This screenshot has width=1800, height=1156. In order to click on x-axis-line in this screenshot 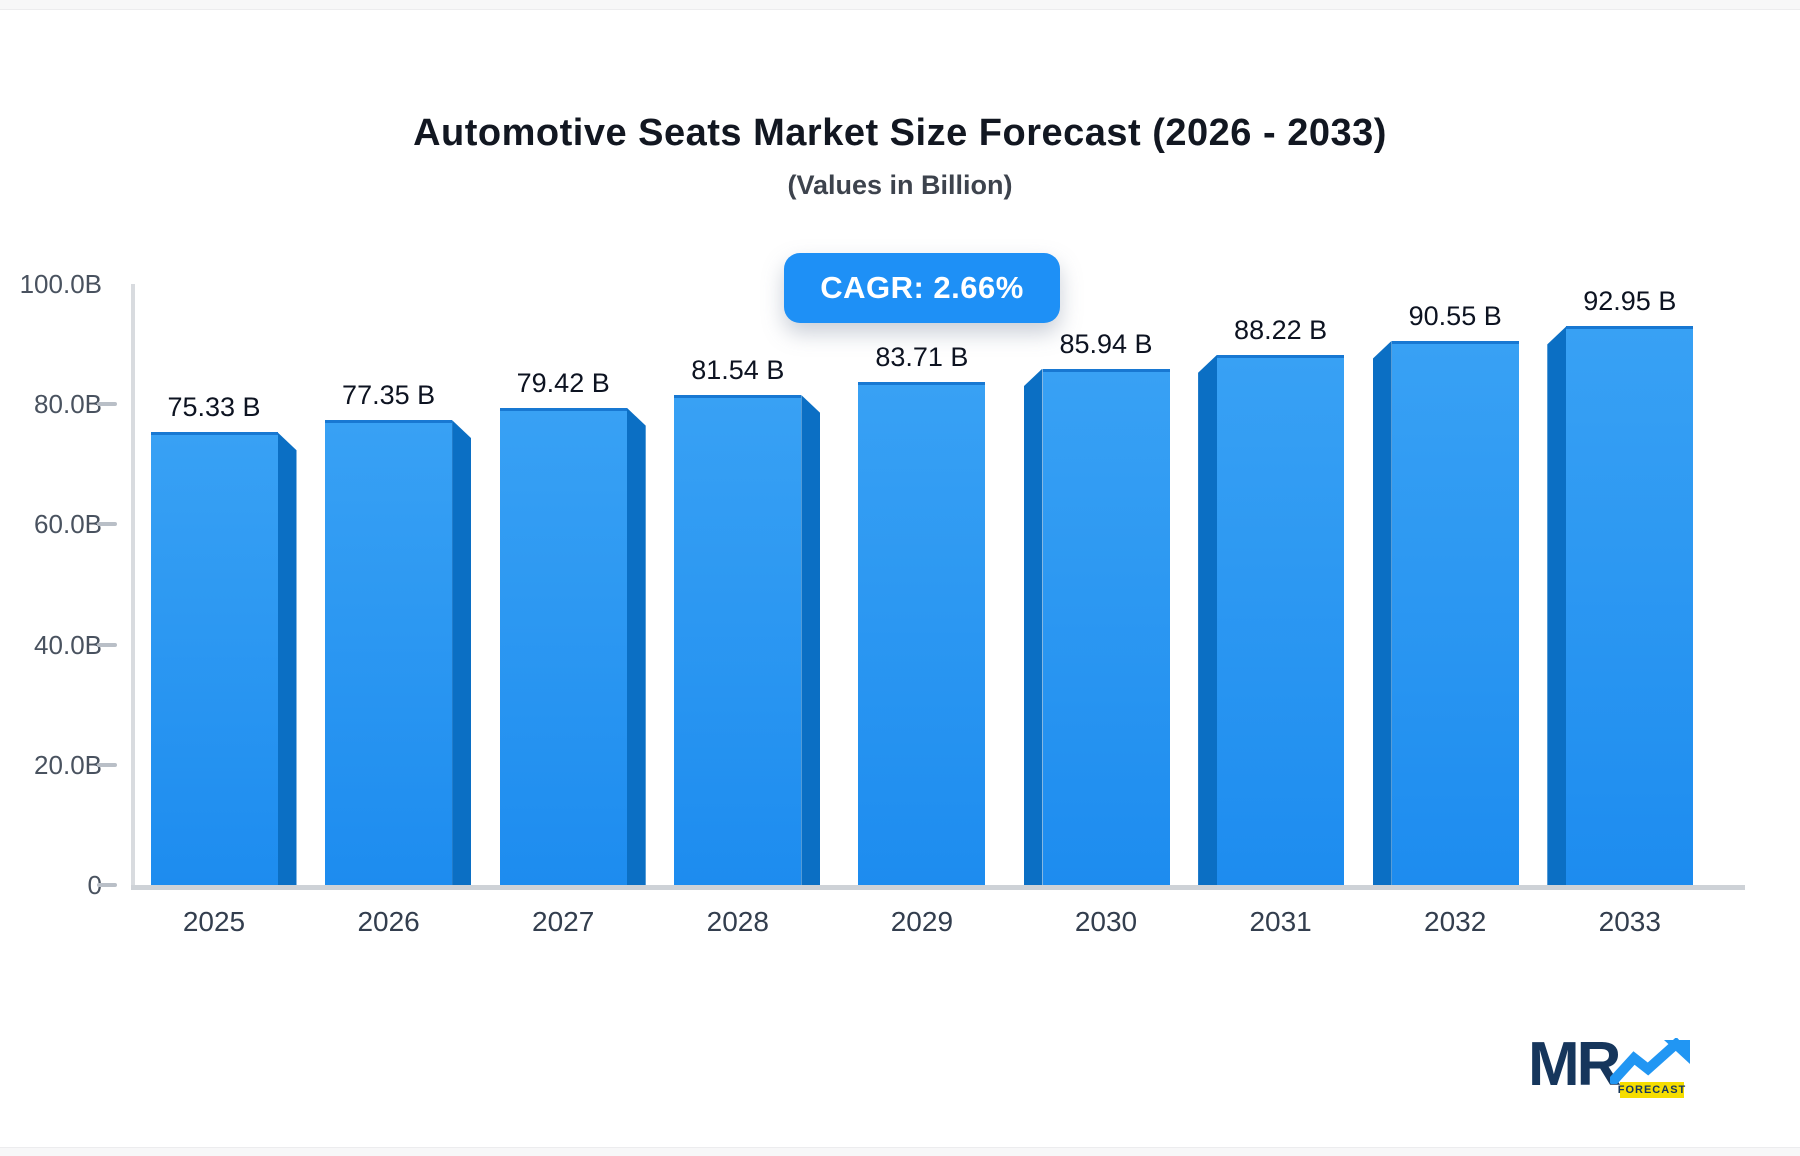, I will do `click(938, 887)`.